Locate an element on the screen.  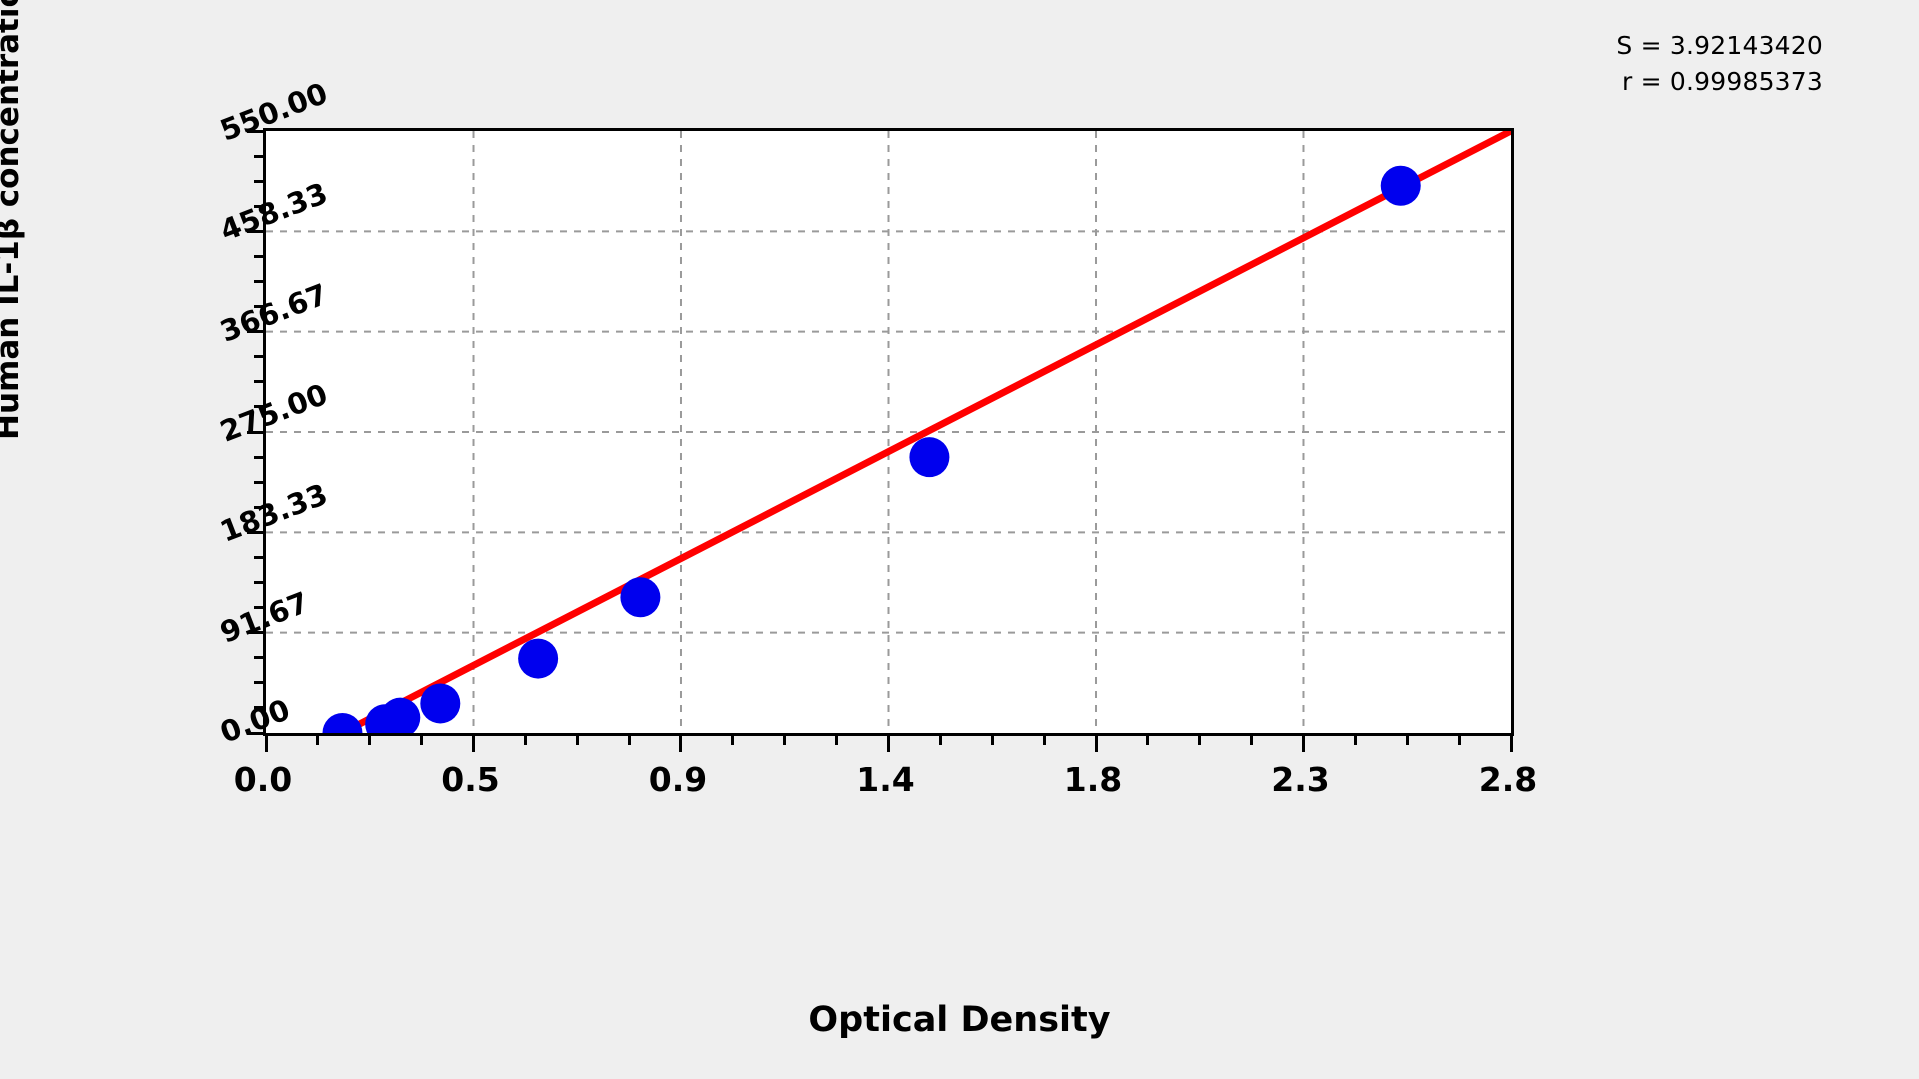
x-tick-label-4: 1.8 is located at coordinates (1093, 779).